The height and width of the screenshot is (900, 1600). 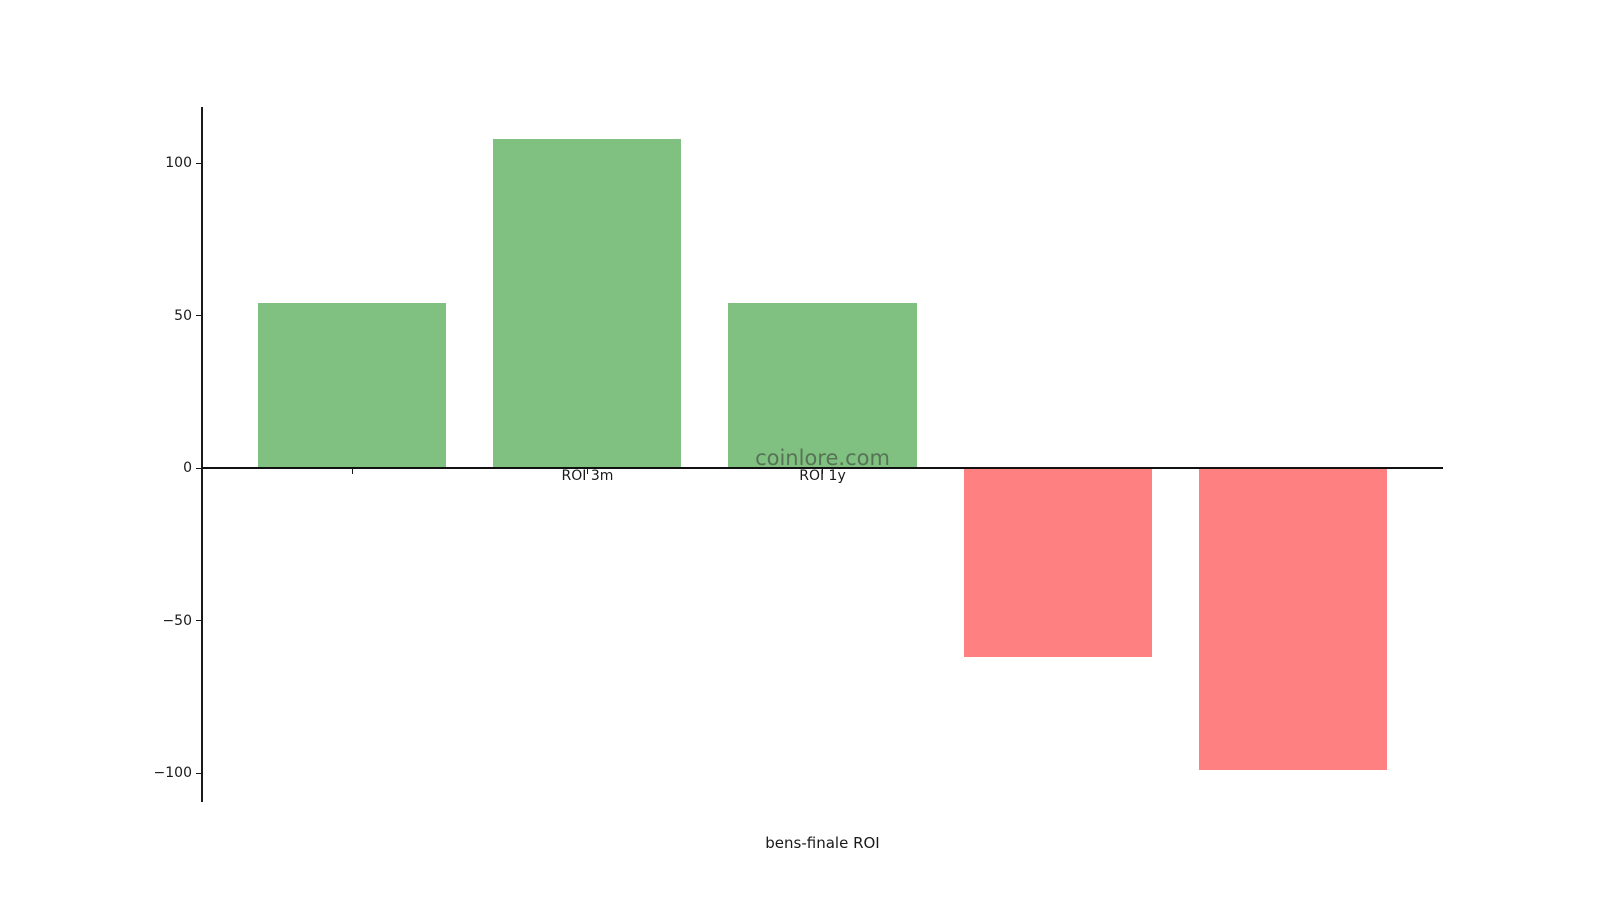 I want to click on y-tick-label: 0, so click(x=187, y=468).